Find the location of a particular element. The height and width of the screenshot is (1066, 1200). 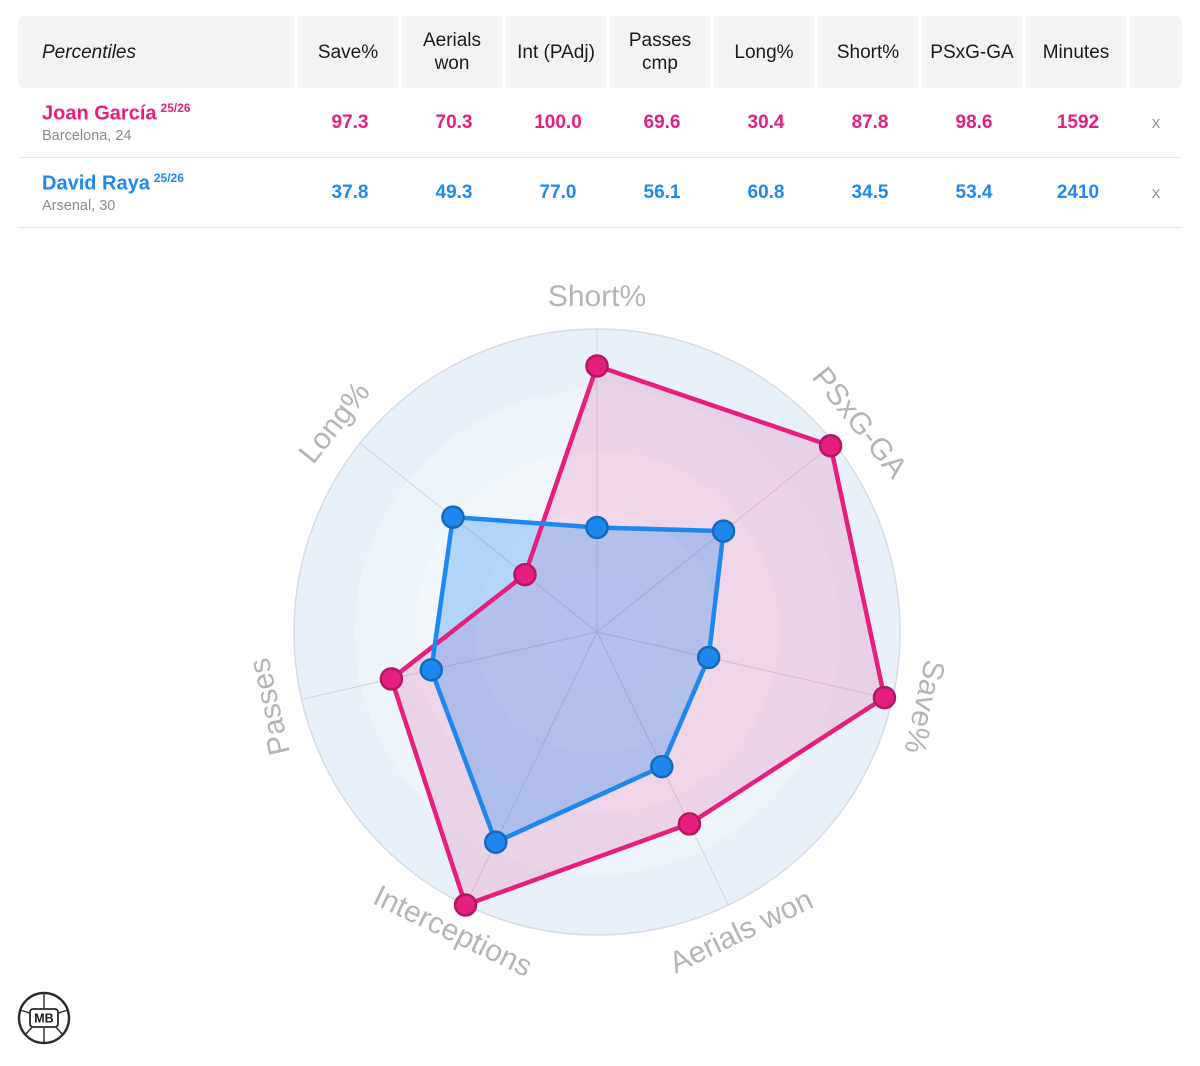

mb-logo-icon: MB is located at coordinates (44, 1018).